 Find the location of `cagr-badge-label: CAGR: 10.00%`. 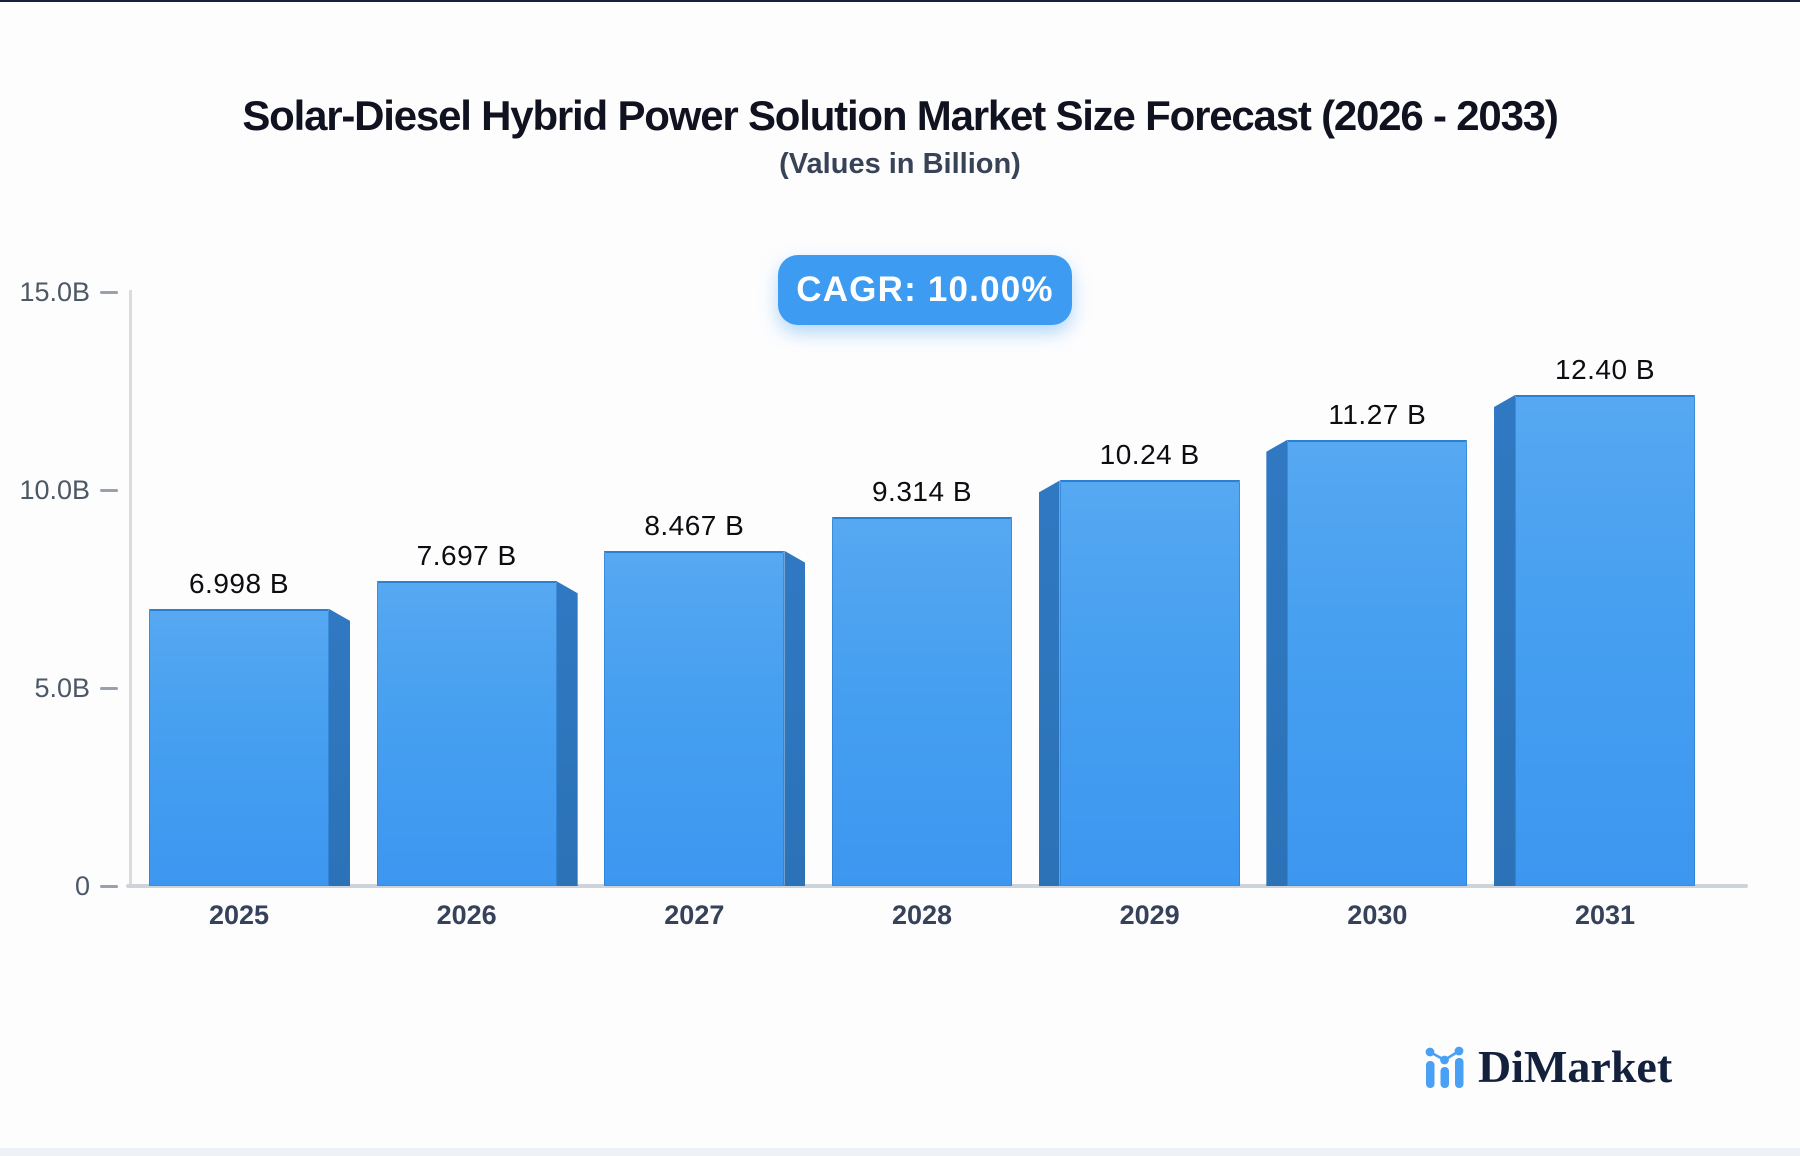

cagr-badge-label: CAGR: 10.00% is located at coordinates (925, 289).